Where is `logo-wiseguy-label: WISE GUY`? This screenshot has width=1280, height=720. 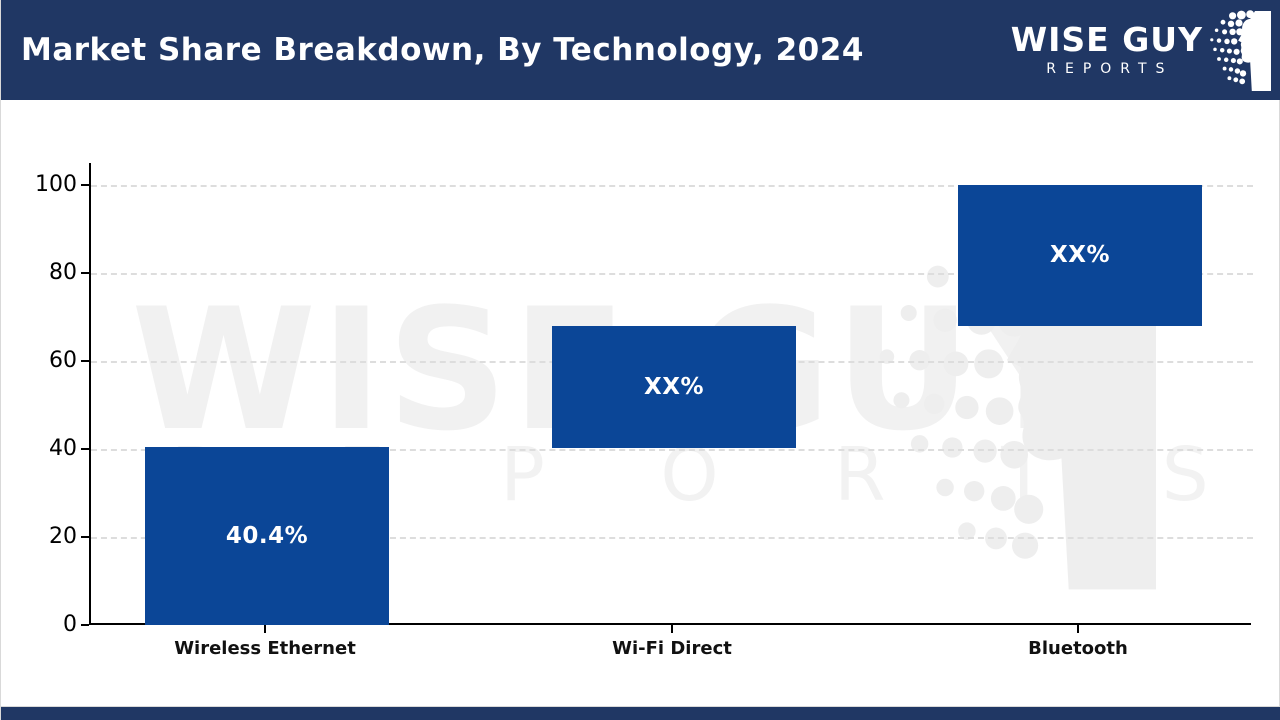 logo-wiseguy-label: WISE GUY is located at coordinates (1106, 39).